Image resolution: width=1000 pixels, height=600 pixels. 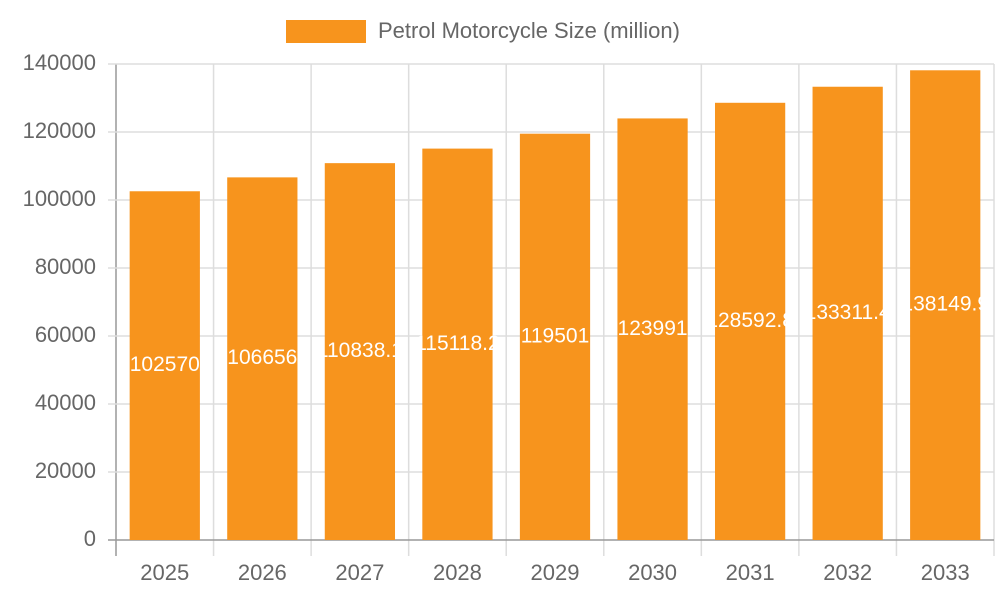 What do you see at coordinates (750, 572) in the screenshot?
I see `x-tick-label: 2031` at bounding box center [750, 572].